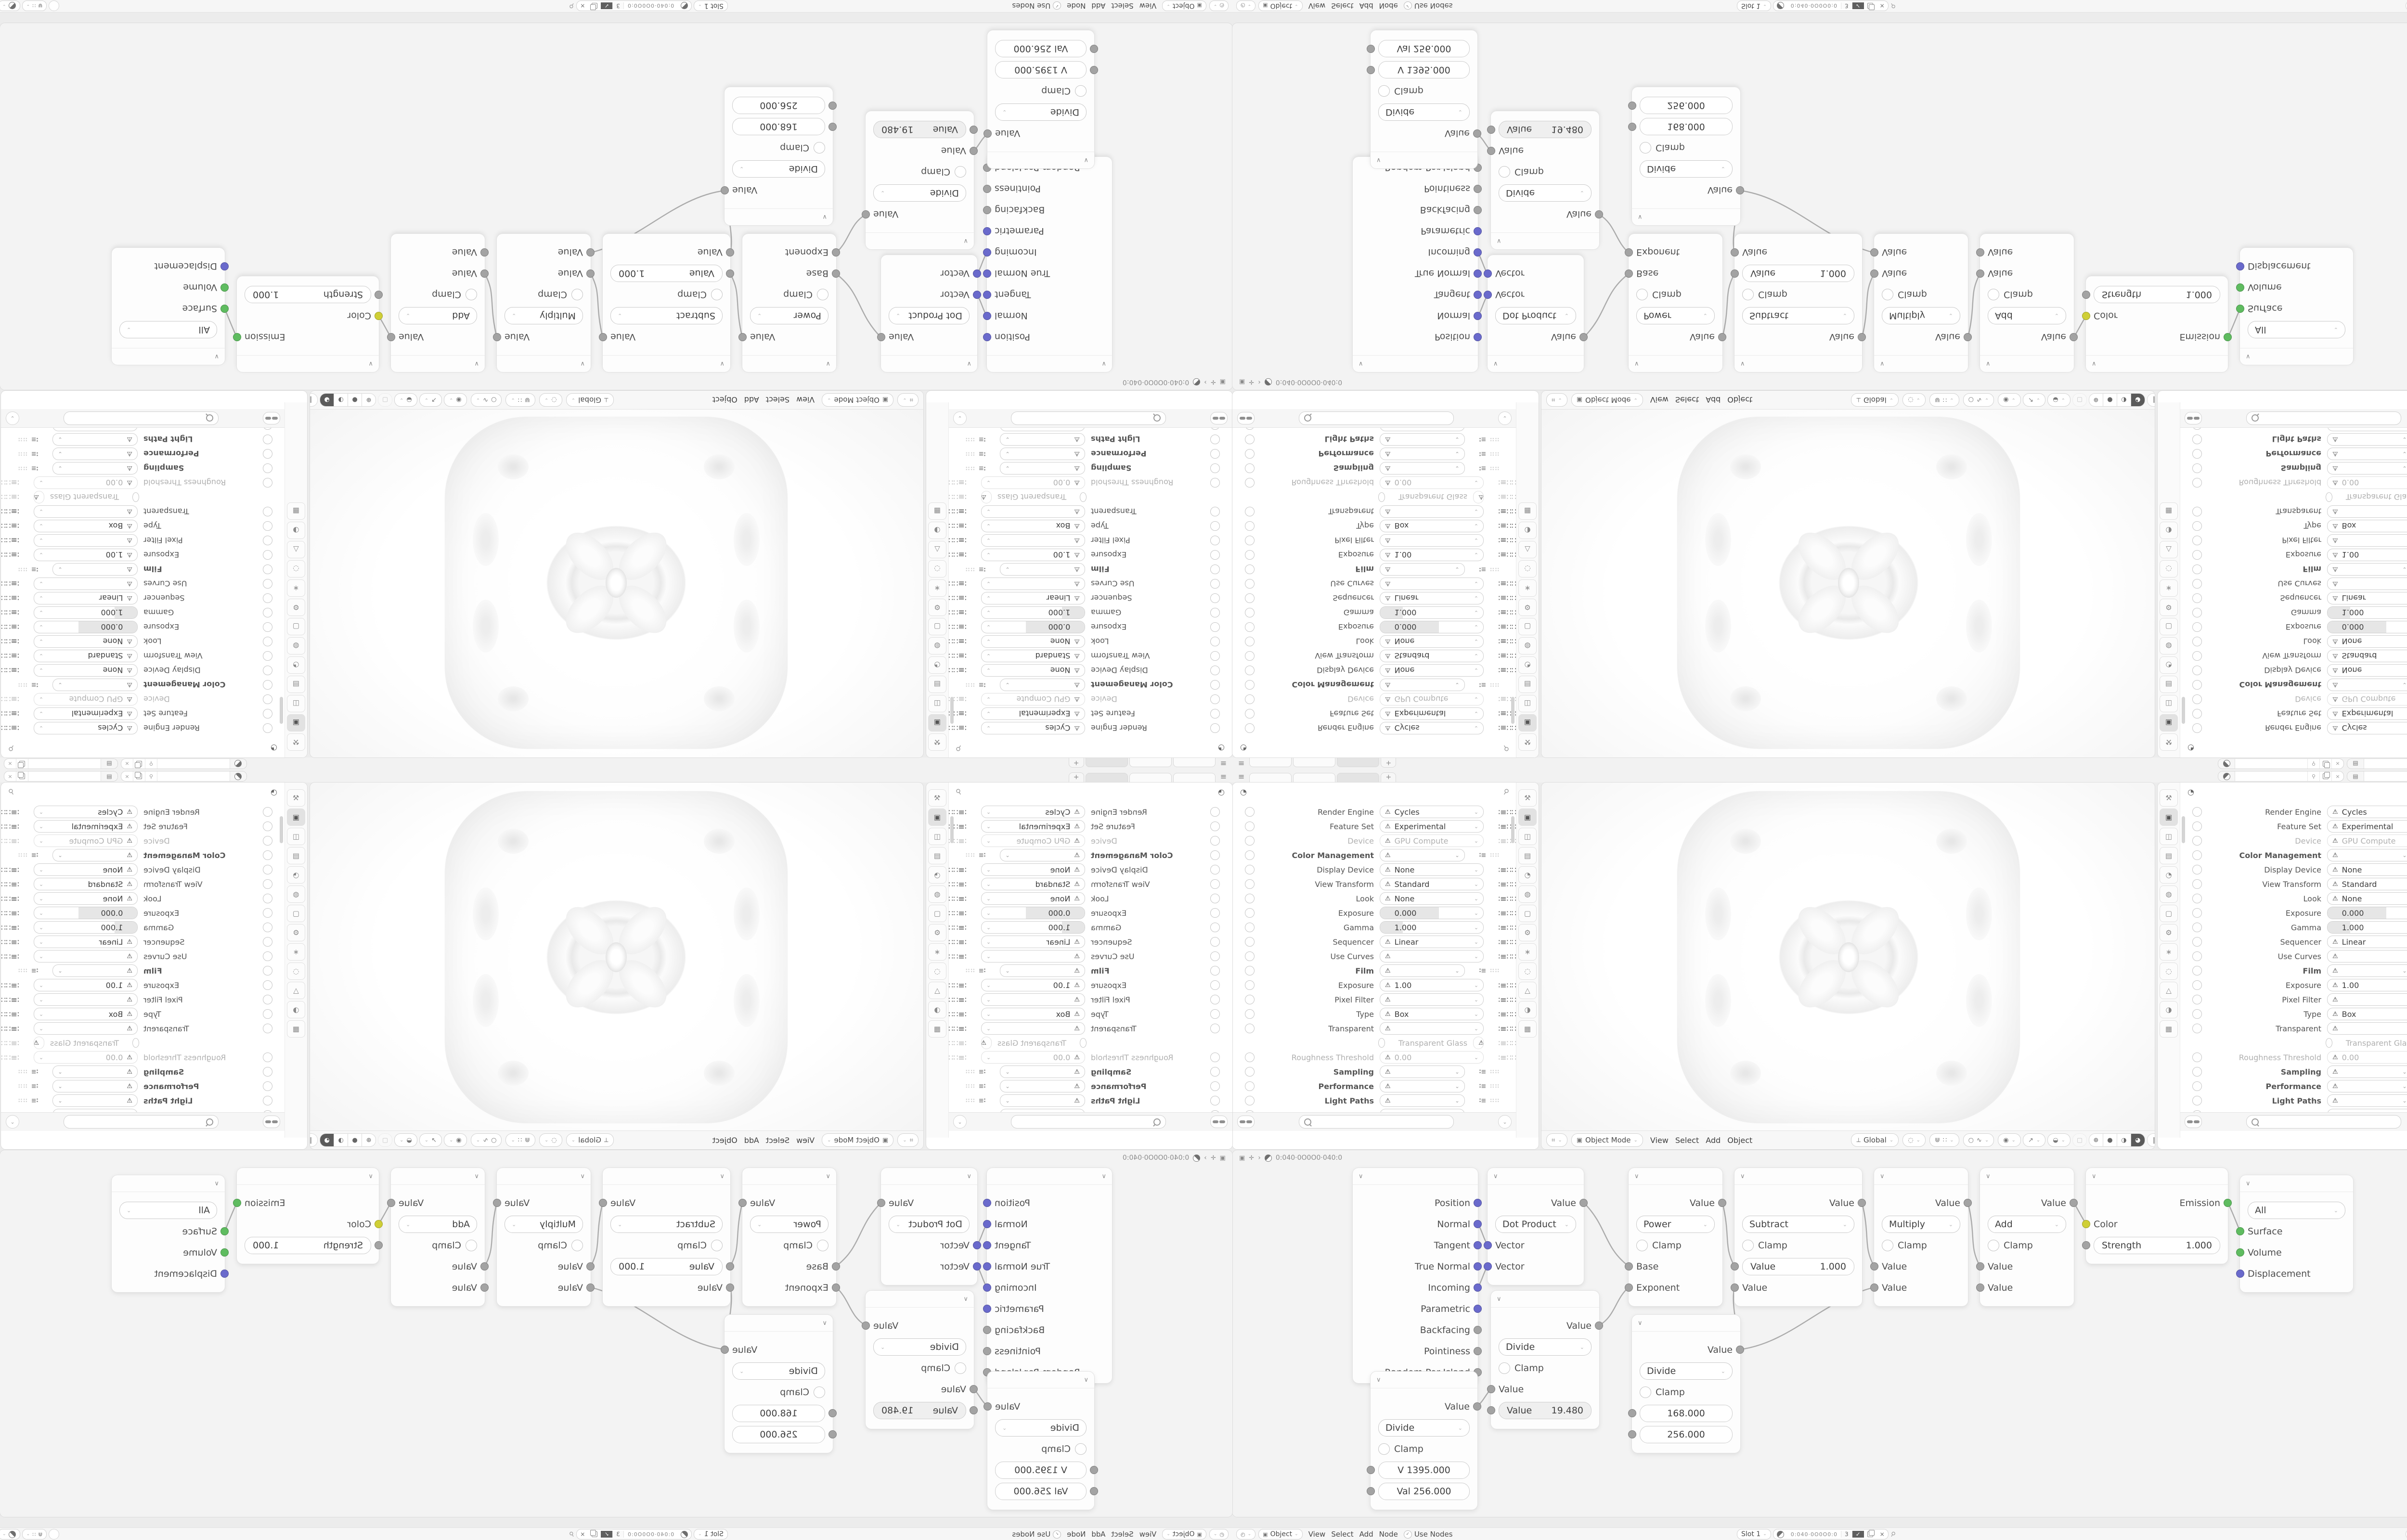  Describe the element at coordinates (2169, 971) in the screenshot. I see `properties-tab: ◌` at that location.